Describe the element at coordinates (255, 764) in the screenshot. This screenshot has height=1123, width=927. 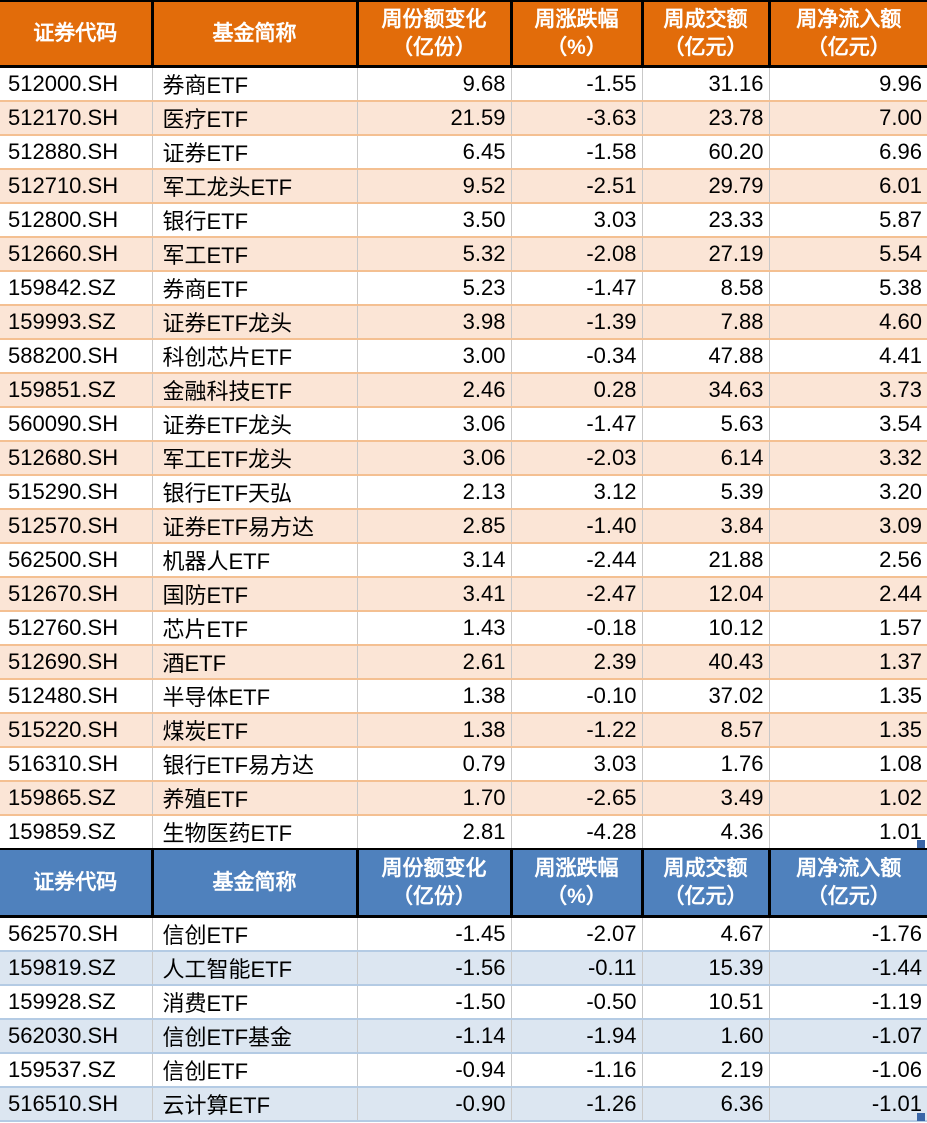
I see `fund-name-cell: 银行ETF易方达` at that location.